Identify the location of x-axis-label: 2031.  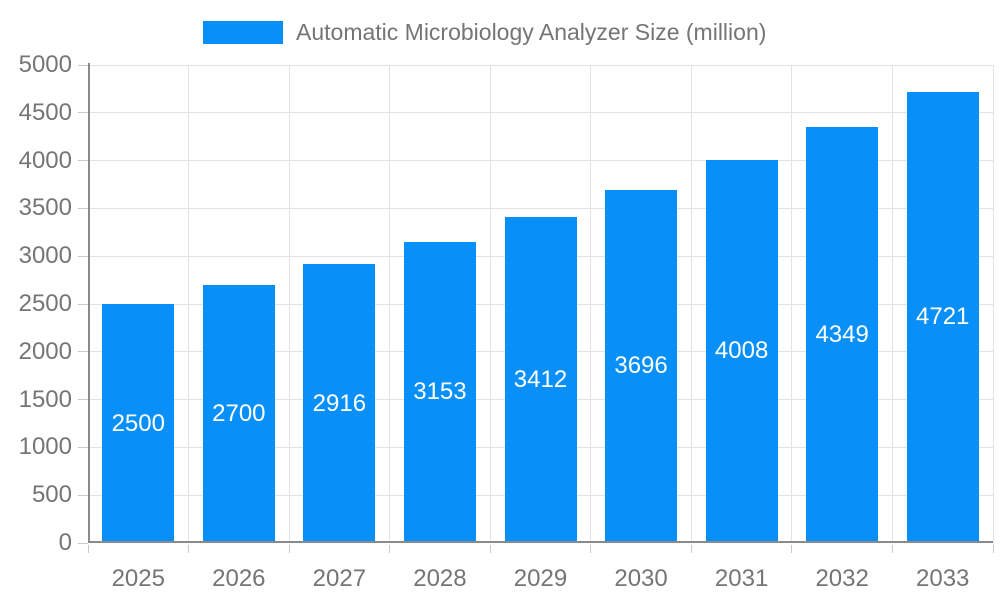
(741, 578).